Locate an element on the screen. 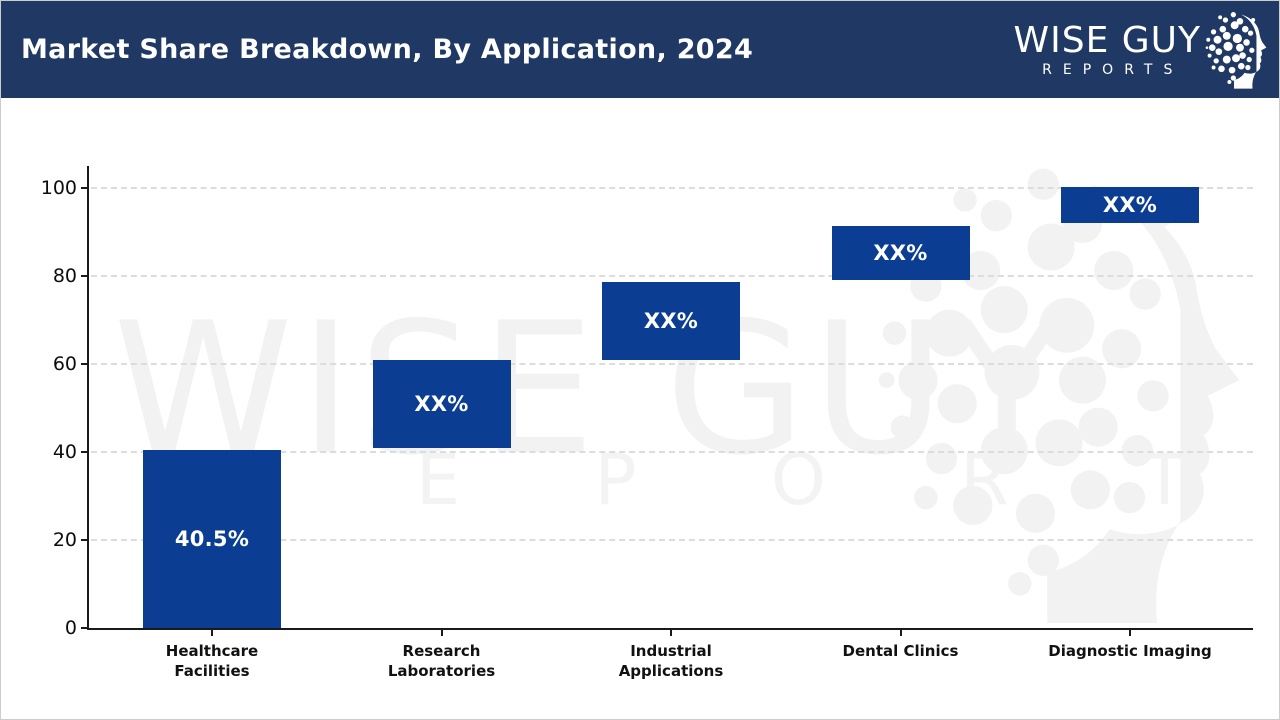 The width and height of the screenshot is (1280, 720). y-tick-label-40: 40 is located at coordinates (64, 452).